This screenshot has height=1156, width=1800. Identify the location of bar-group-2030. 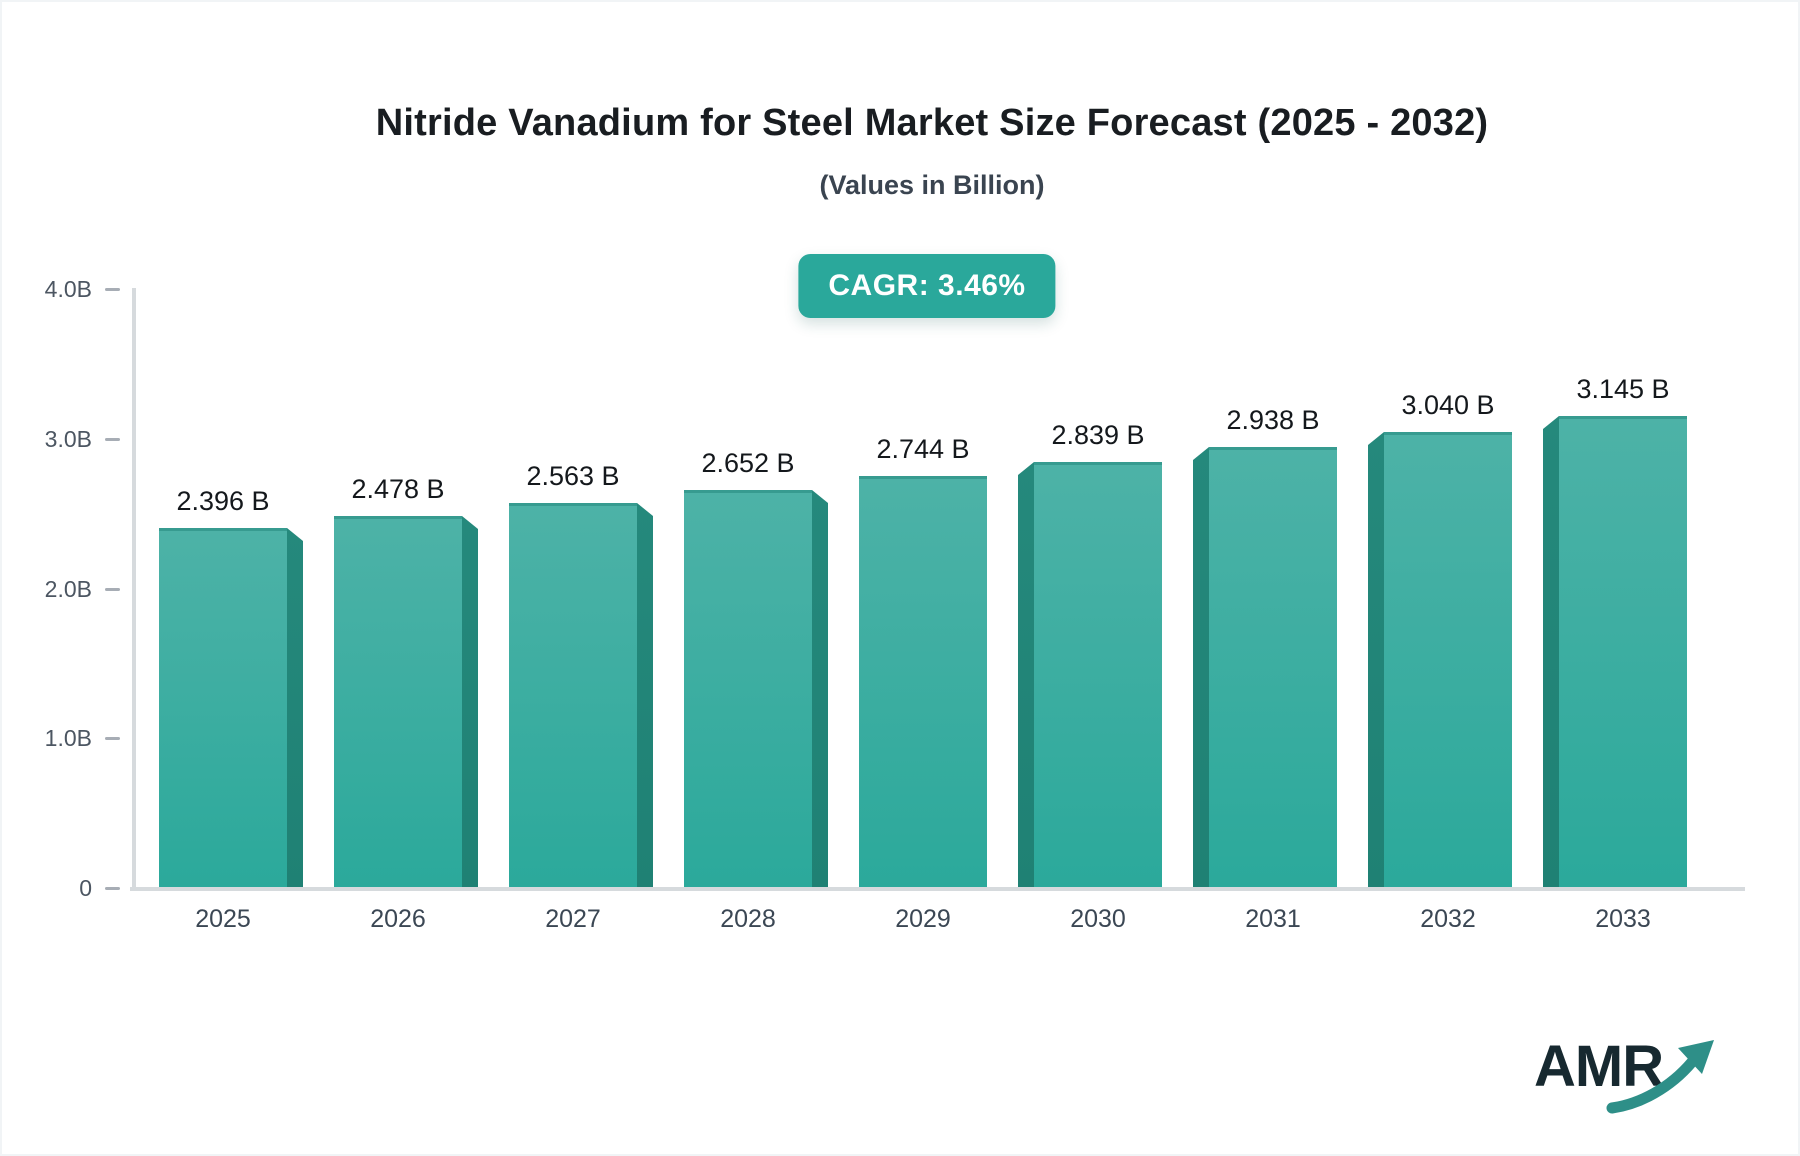
(1090, 674).